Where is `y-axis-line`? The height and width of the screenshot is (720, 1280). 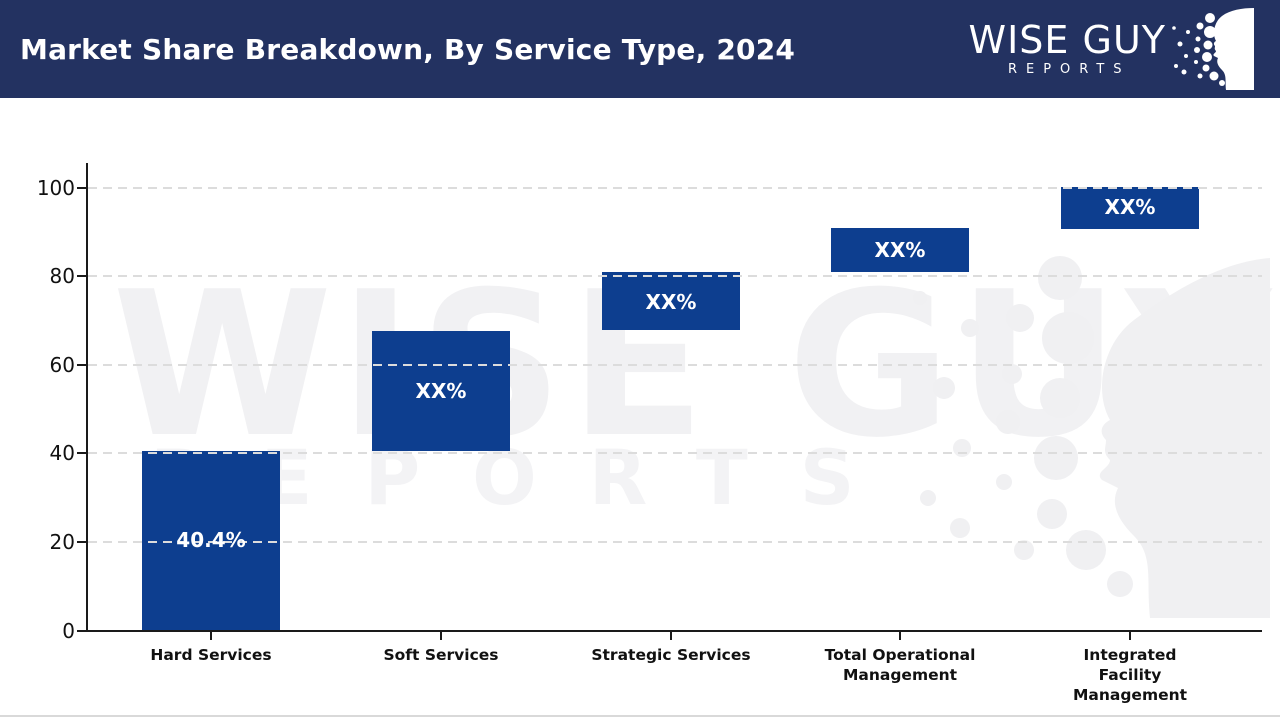 y-axis-line is located at coordinates (87, 397).